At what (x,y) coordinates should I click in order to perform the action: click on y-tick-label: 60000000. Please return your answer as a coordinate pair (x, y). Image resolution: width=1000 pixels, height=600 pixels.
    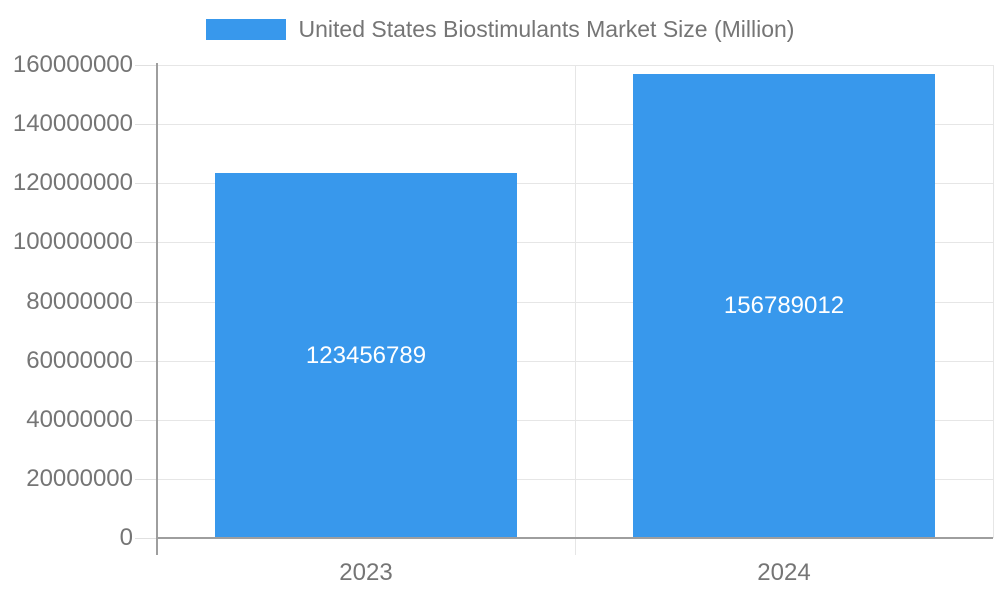
    Looking at the image, I should click on (79, 360).